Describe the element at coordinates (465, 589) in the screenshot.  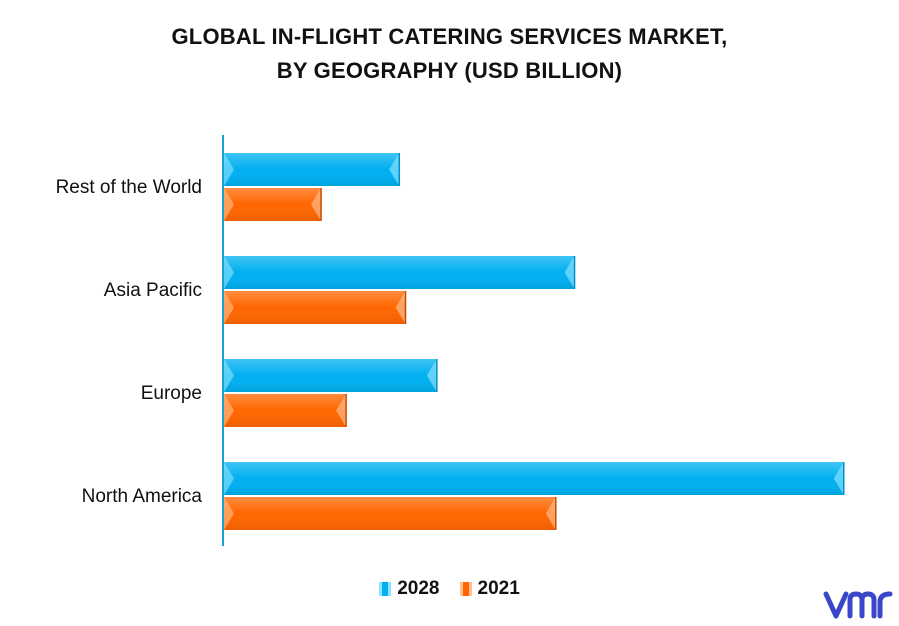
I see `legend-swatch-2021` at that location.